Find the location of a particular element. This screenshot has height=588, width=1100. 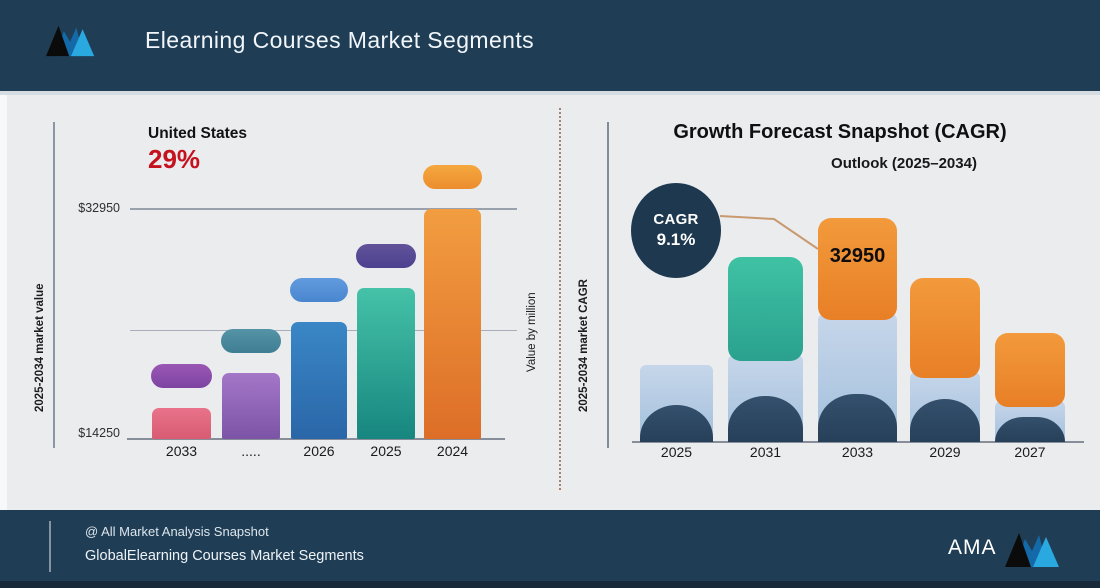

left-x-axis is located at coordinates (316, 439).